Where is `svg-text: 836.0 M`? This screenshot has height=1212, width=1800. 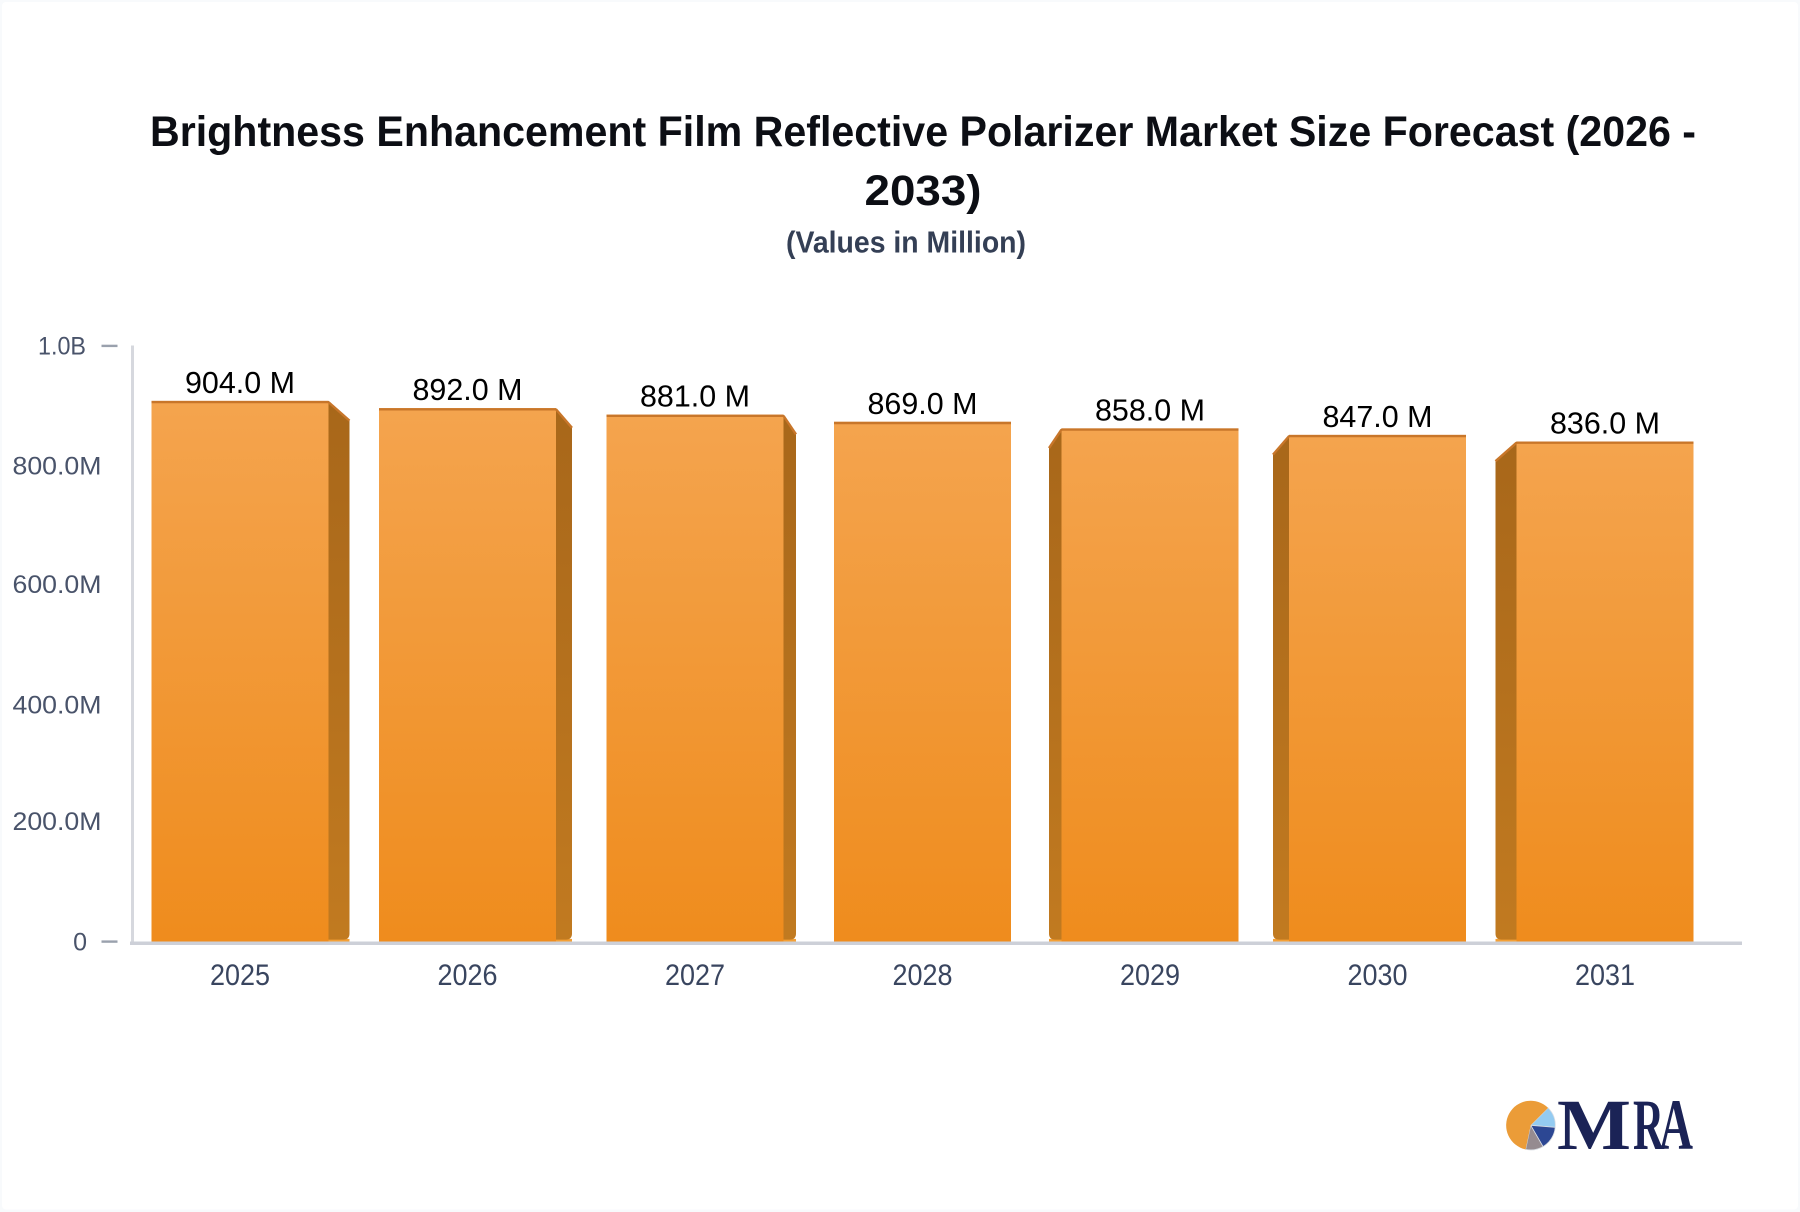
svg-text: 836.0 M is located at coordinates (1605, 423).